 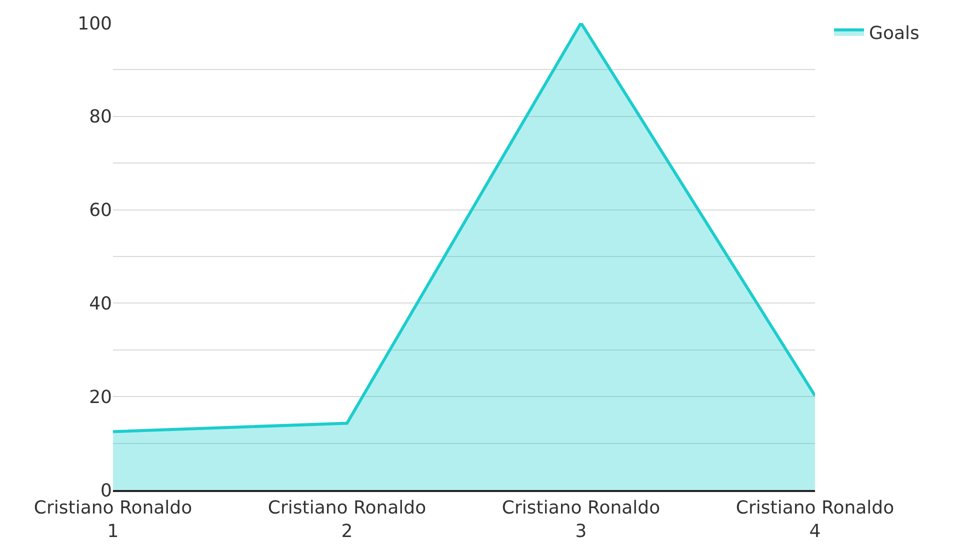 What do you see at coordinates (894, 33) in the screenshot?
I see `legend-label: Goals` at bounding box center [894, 33].